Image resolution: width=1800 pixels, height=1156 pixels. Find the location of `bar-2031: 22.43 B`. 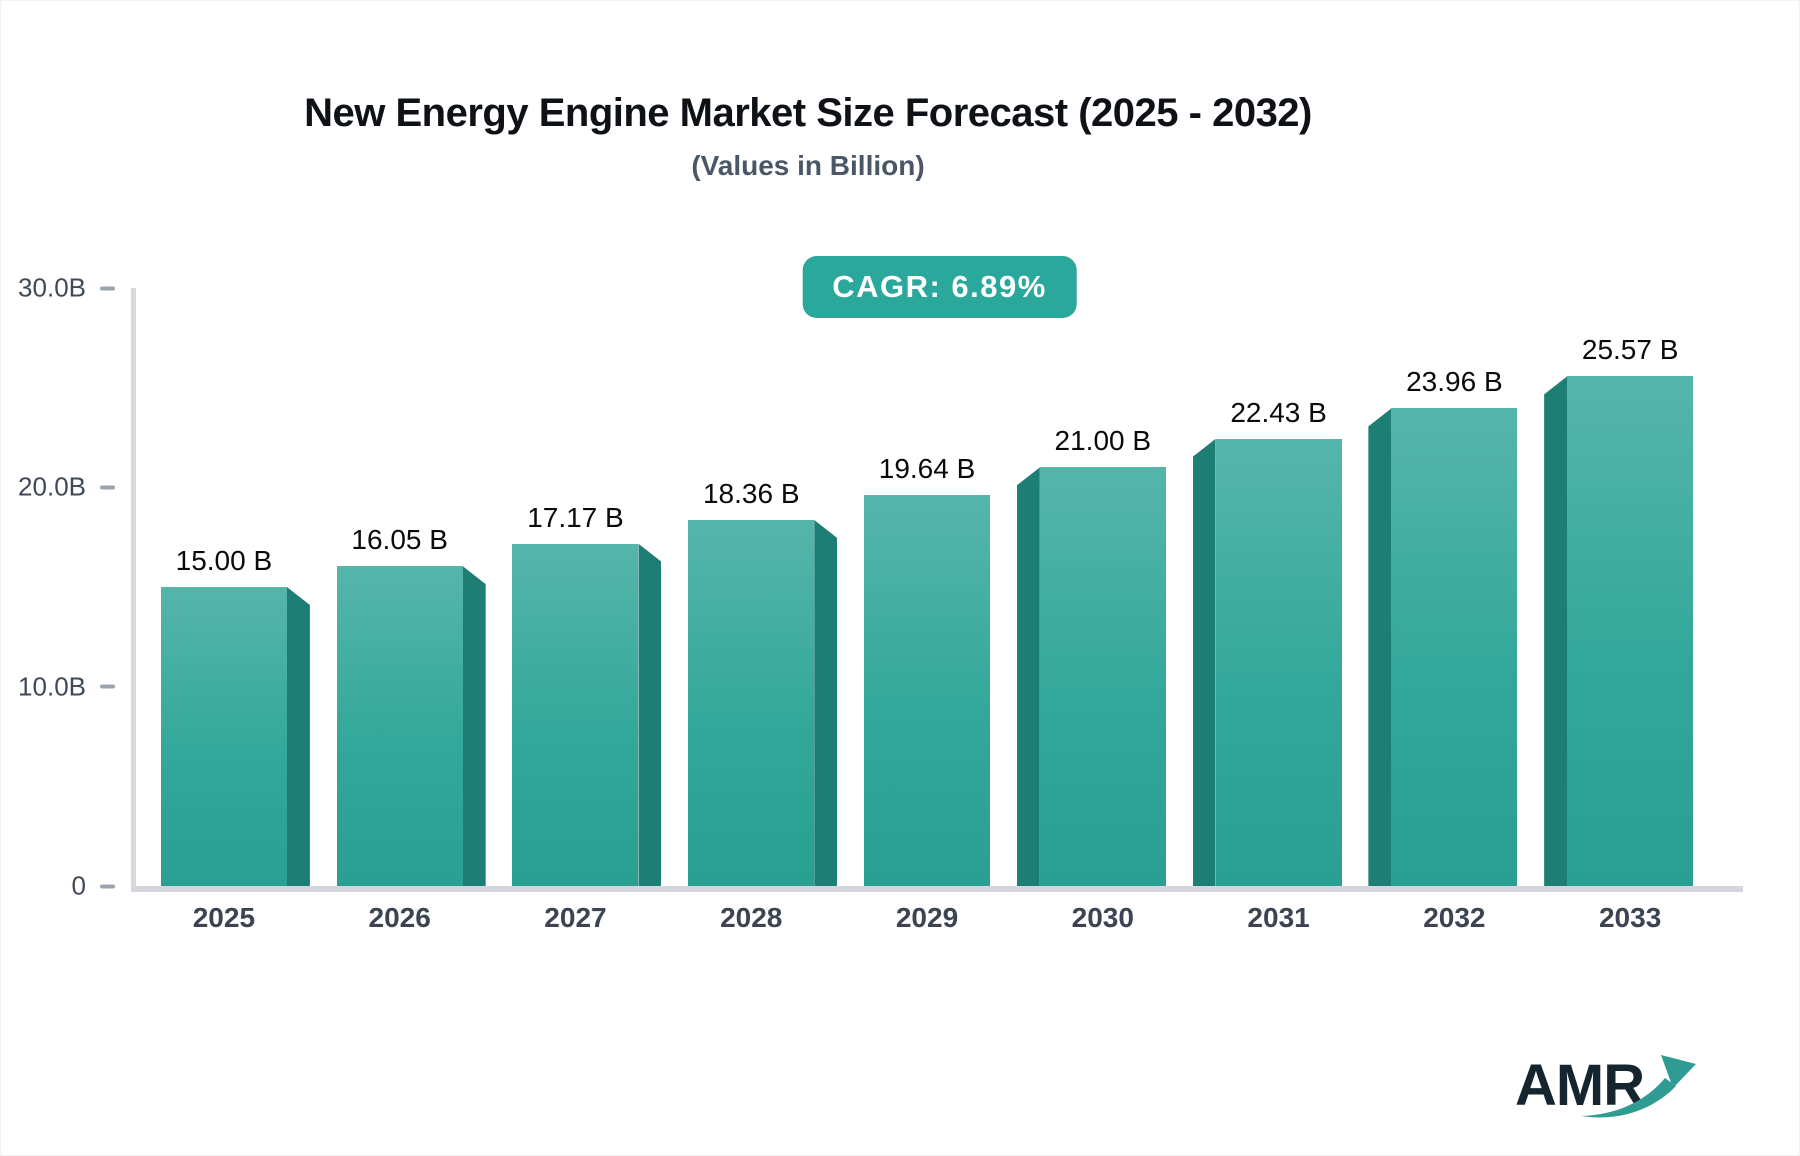

bar-2031: 22.43 B is located at coordinates (1267, 641).